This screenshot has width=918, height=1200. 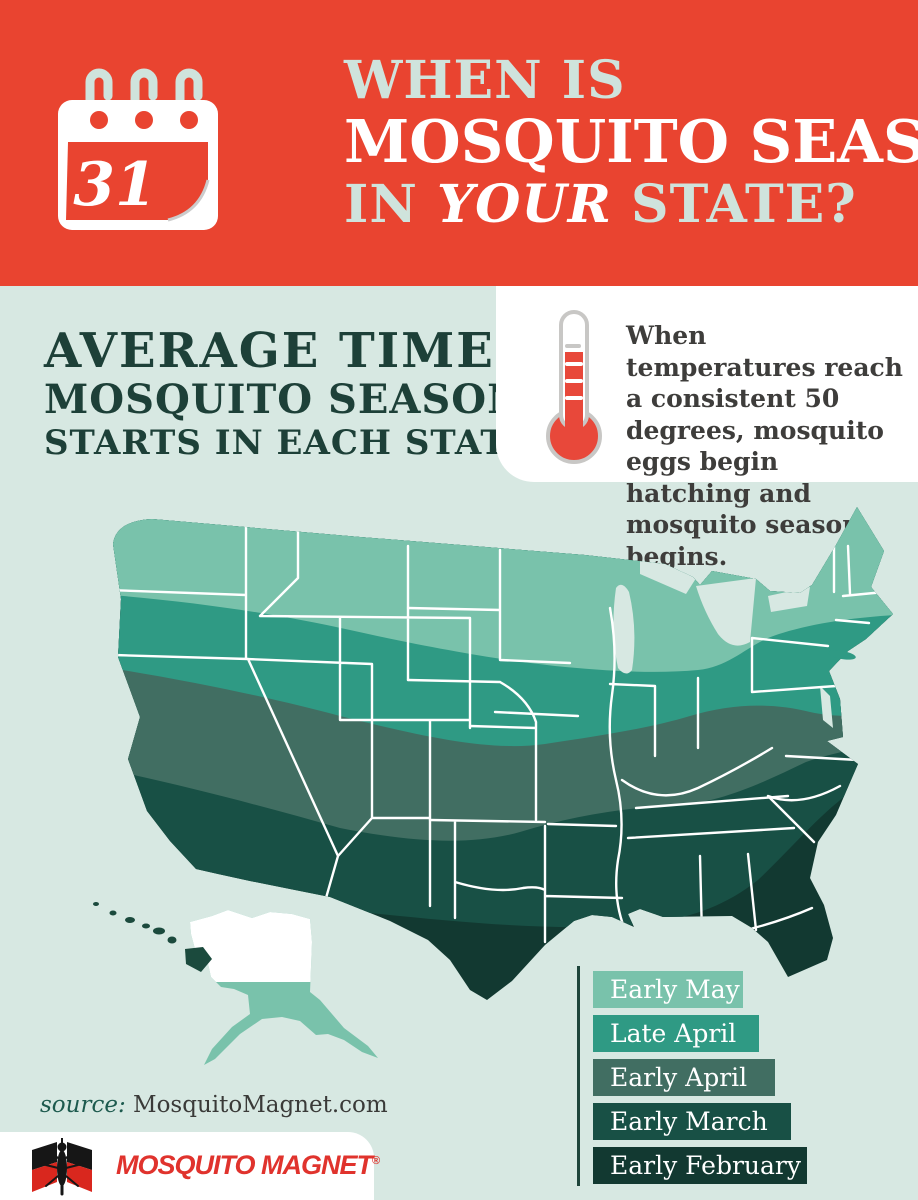 I want to click on legend-label: Early March, so click(x=689, y=1121).